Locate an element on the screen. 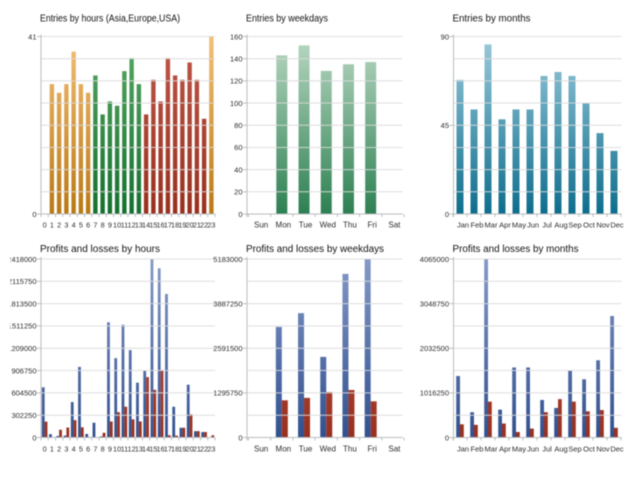 This screenshot has width=640, height=480. svg-text: Sep is located at coordinates (574, 449).